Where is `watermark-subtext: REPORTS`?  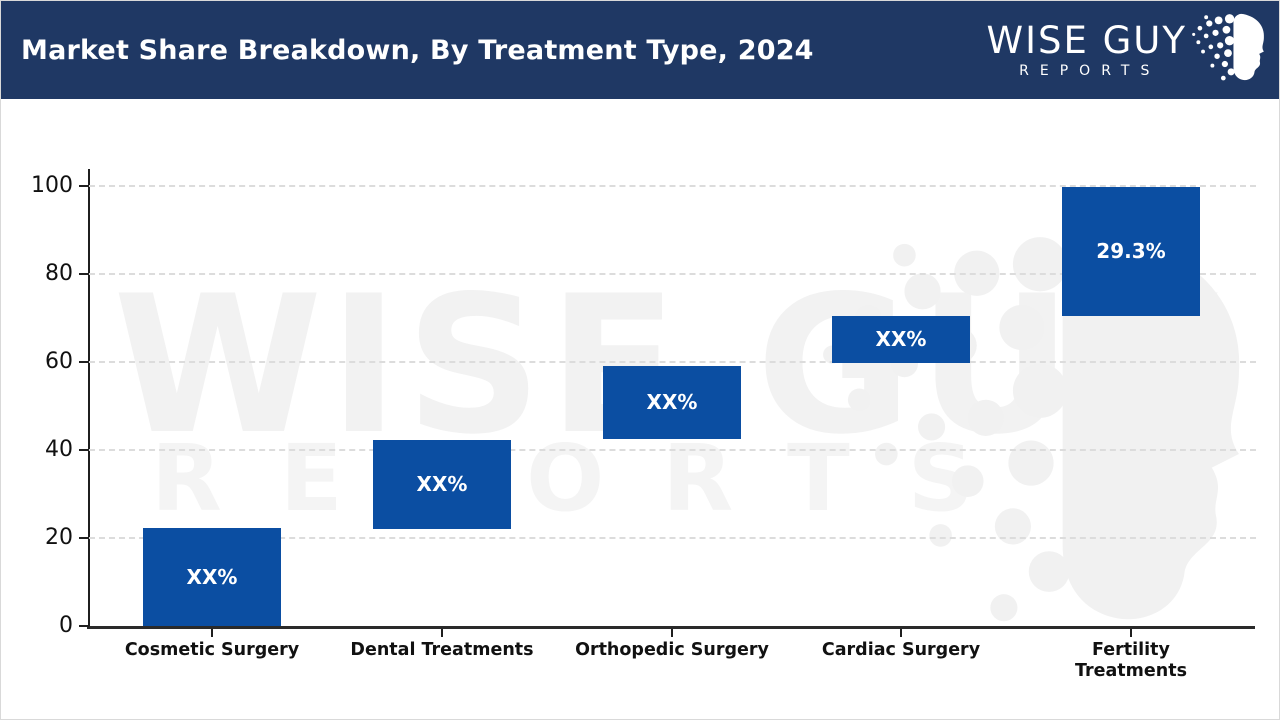
watermark-subtext: REPORTS is located at coordinates (592, 478).